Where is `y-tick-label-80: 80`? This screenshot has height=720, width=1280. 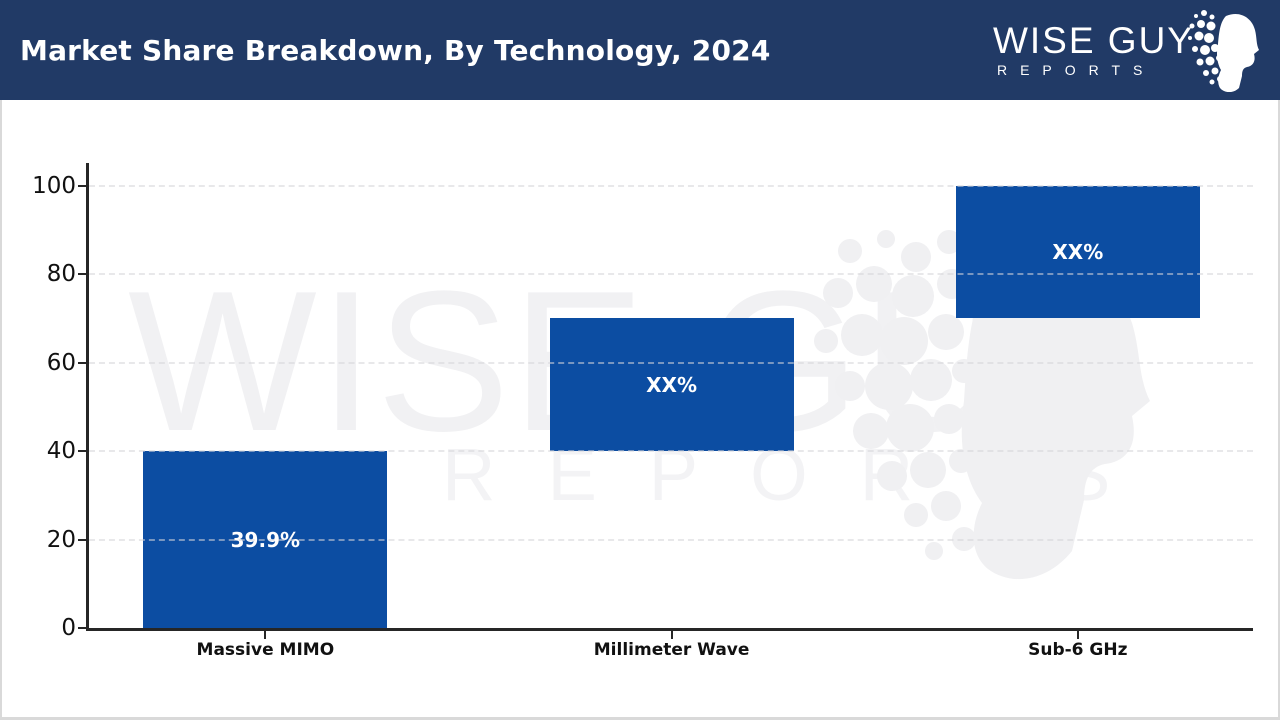 y-tick-label-80: 80 is located at coordinates (61, 274).